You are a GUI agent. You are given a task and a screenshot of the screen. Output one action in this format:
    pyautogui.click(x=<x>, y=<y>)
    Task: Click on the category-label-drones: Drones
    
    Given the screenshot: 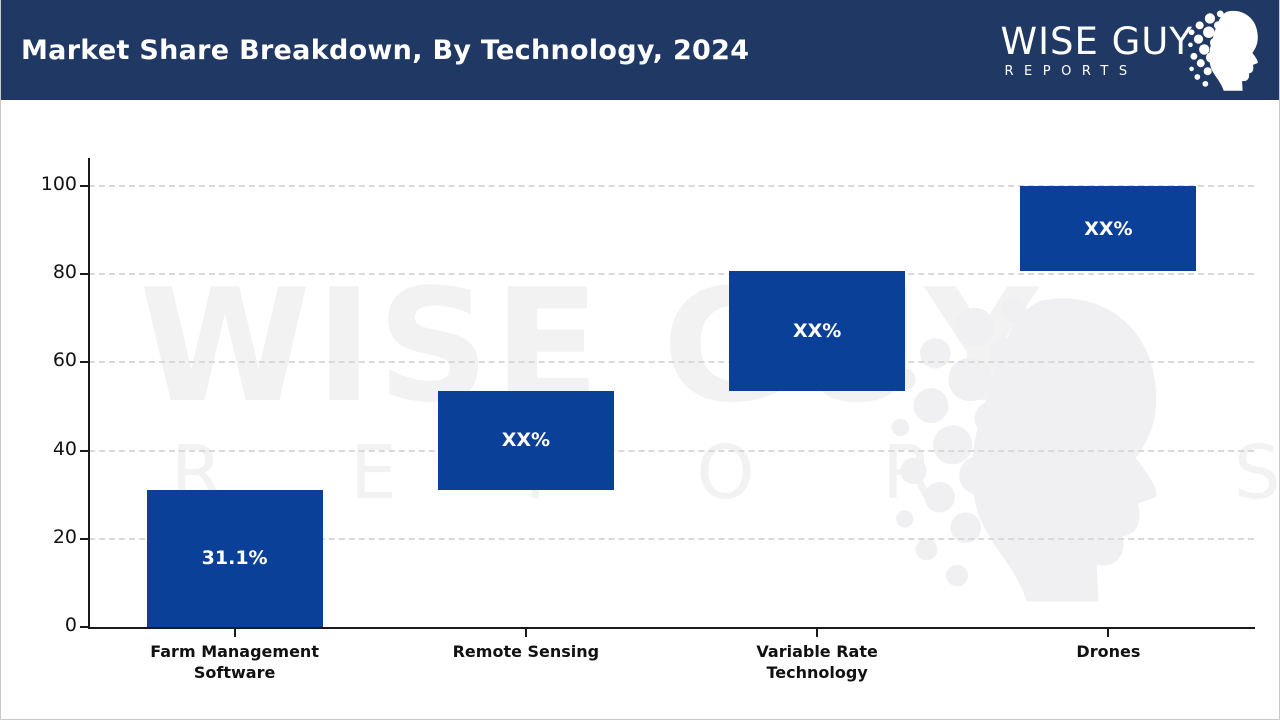 What is the action you would take?
    pyautogui.click(x=1108, y=651)
    